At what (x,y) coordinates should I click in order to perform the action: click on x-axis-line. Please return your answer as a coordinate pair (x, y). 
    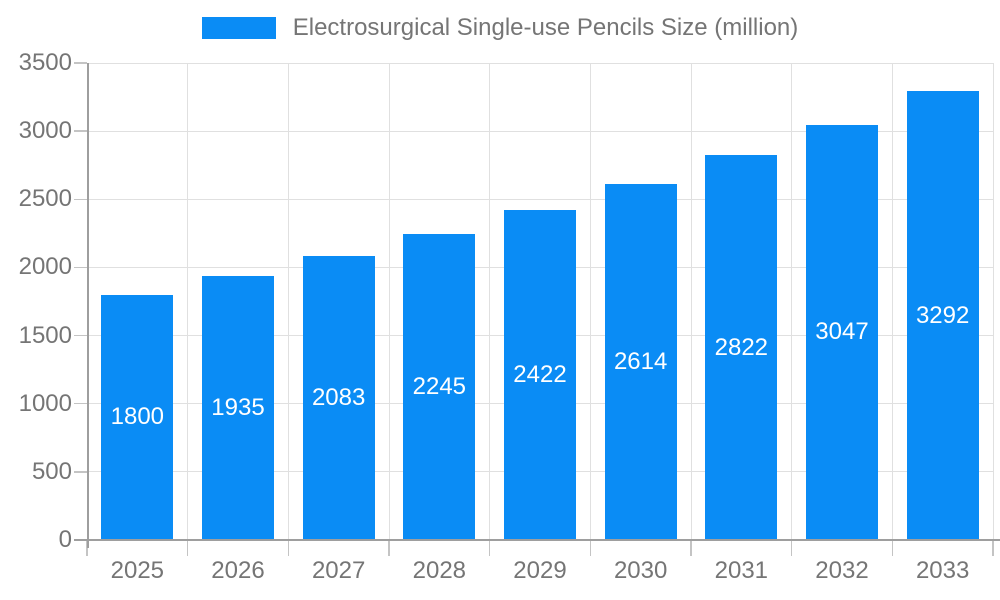
    Looking at the image, I should click on (537, 540).